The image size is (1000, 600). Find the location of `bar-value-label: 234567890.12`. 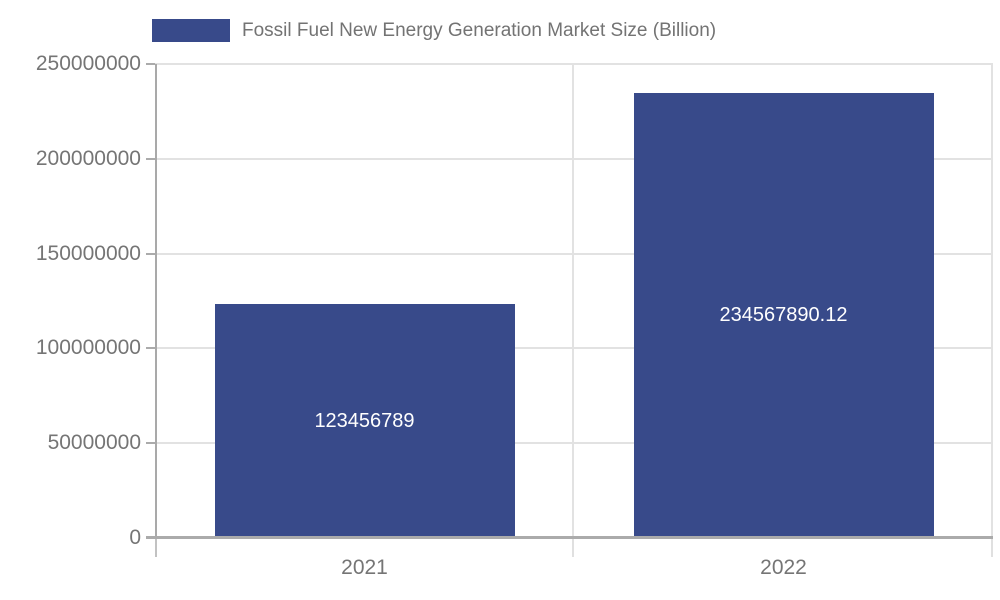

bar-value-label: 234567890.12 is located at coordinates (783, 315).